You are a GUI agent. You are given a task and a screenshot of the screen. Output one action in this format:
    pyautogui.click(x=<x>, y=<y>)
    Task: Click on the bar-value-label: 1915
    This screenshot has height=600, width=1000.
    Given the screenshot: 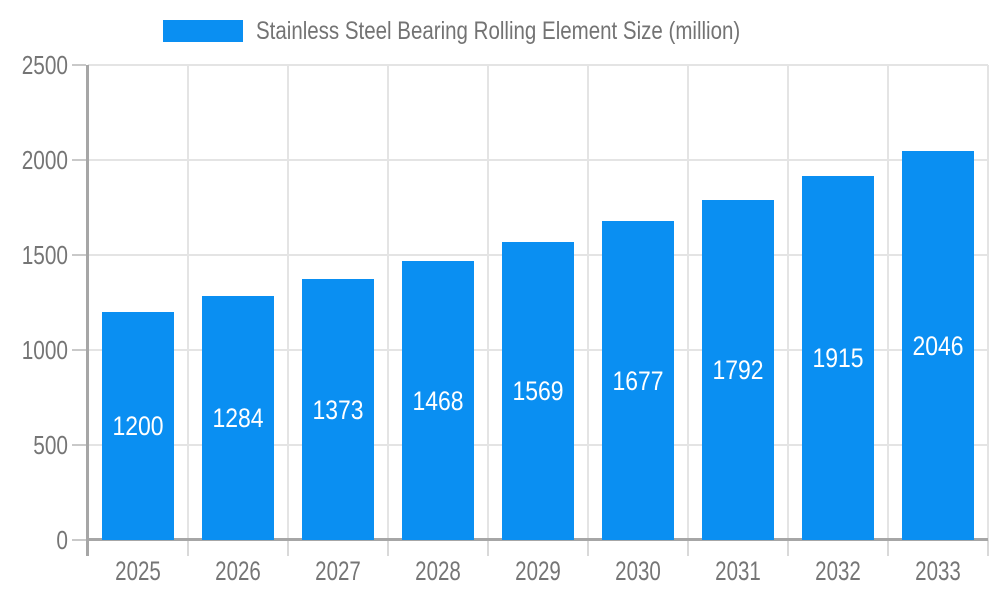 What is the action you would take?
    pyautogui.click(x=838, y=358)
    